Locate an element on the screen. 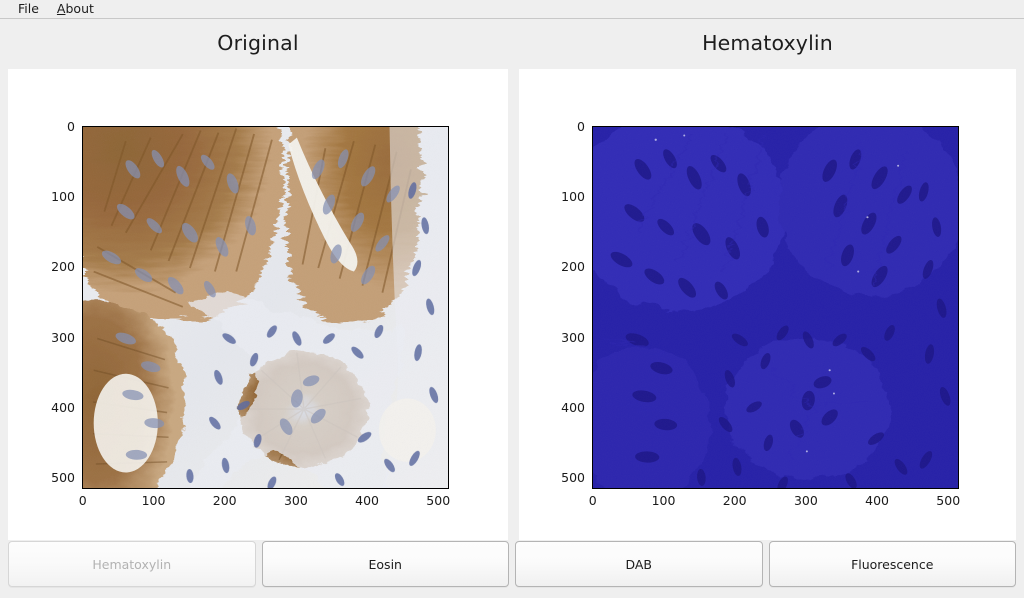  stain-button-bar: Hematoxylin Eosin DAB Fluorescence is located at coordinates (512, 569).